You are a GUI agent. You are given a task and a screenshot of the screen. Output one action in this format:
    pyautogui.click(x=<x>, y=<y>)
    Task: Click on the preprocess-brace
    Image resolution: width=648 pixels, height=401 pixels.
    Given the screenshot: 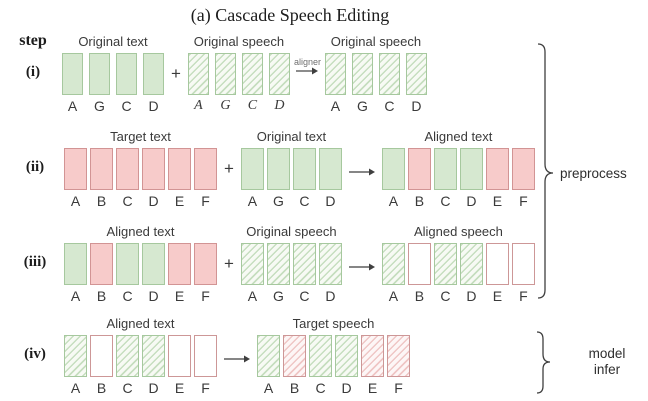 What is the action you would take?
    pyautogui.click(x=545, y=171)
    